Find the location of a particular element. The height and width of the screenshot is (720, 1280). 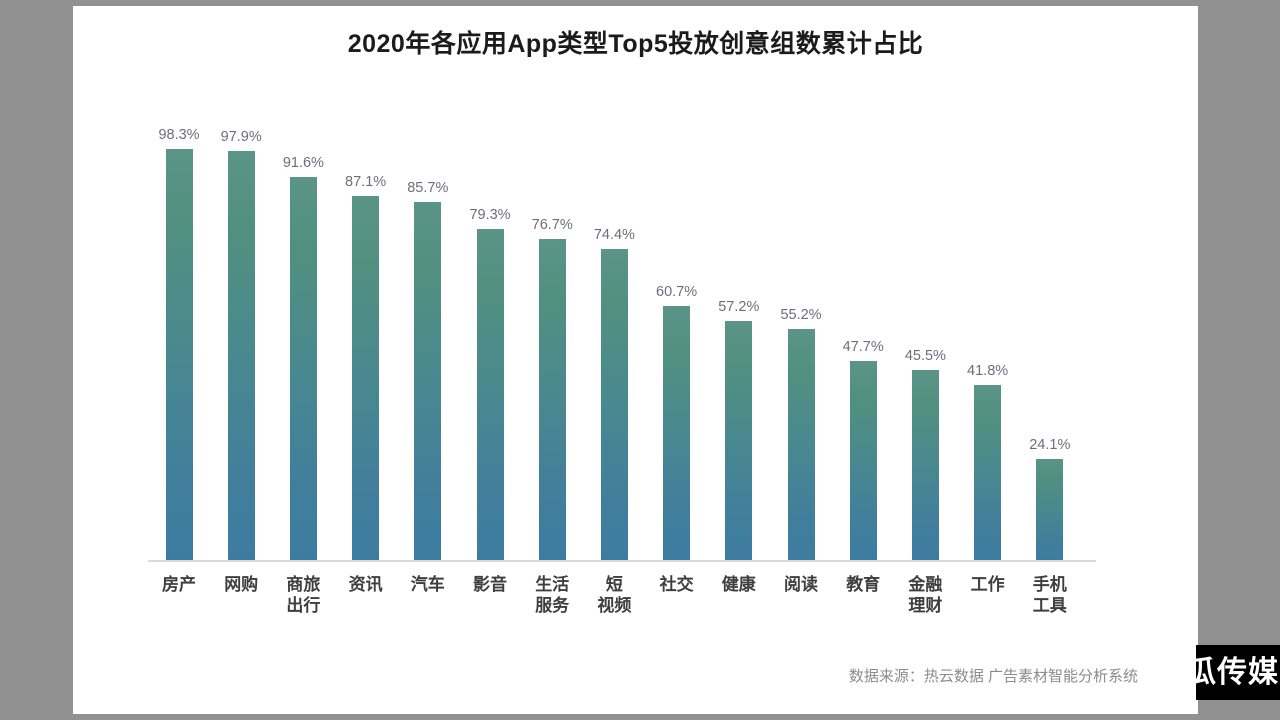

bar-value-label: 45.5% is located at coordinates (925, 355).